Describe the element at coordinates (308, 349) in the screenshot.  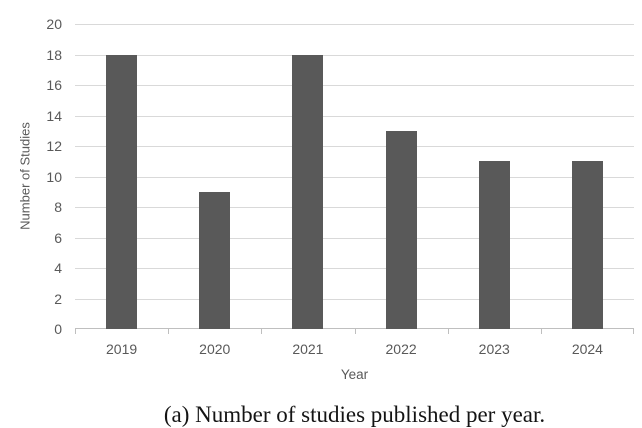
I see `x-tick-label: 2021` at that location.